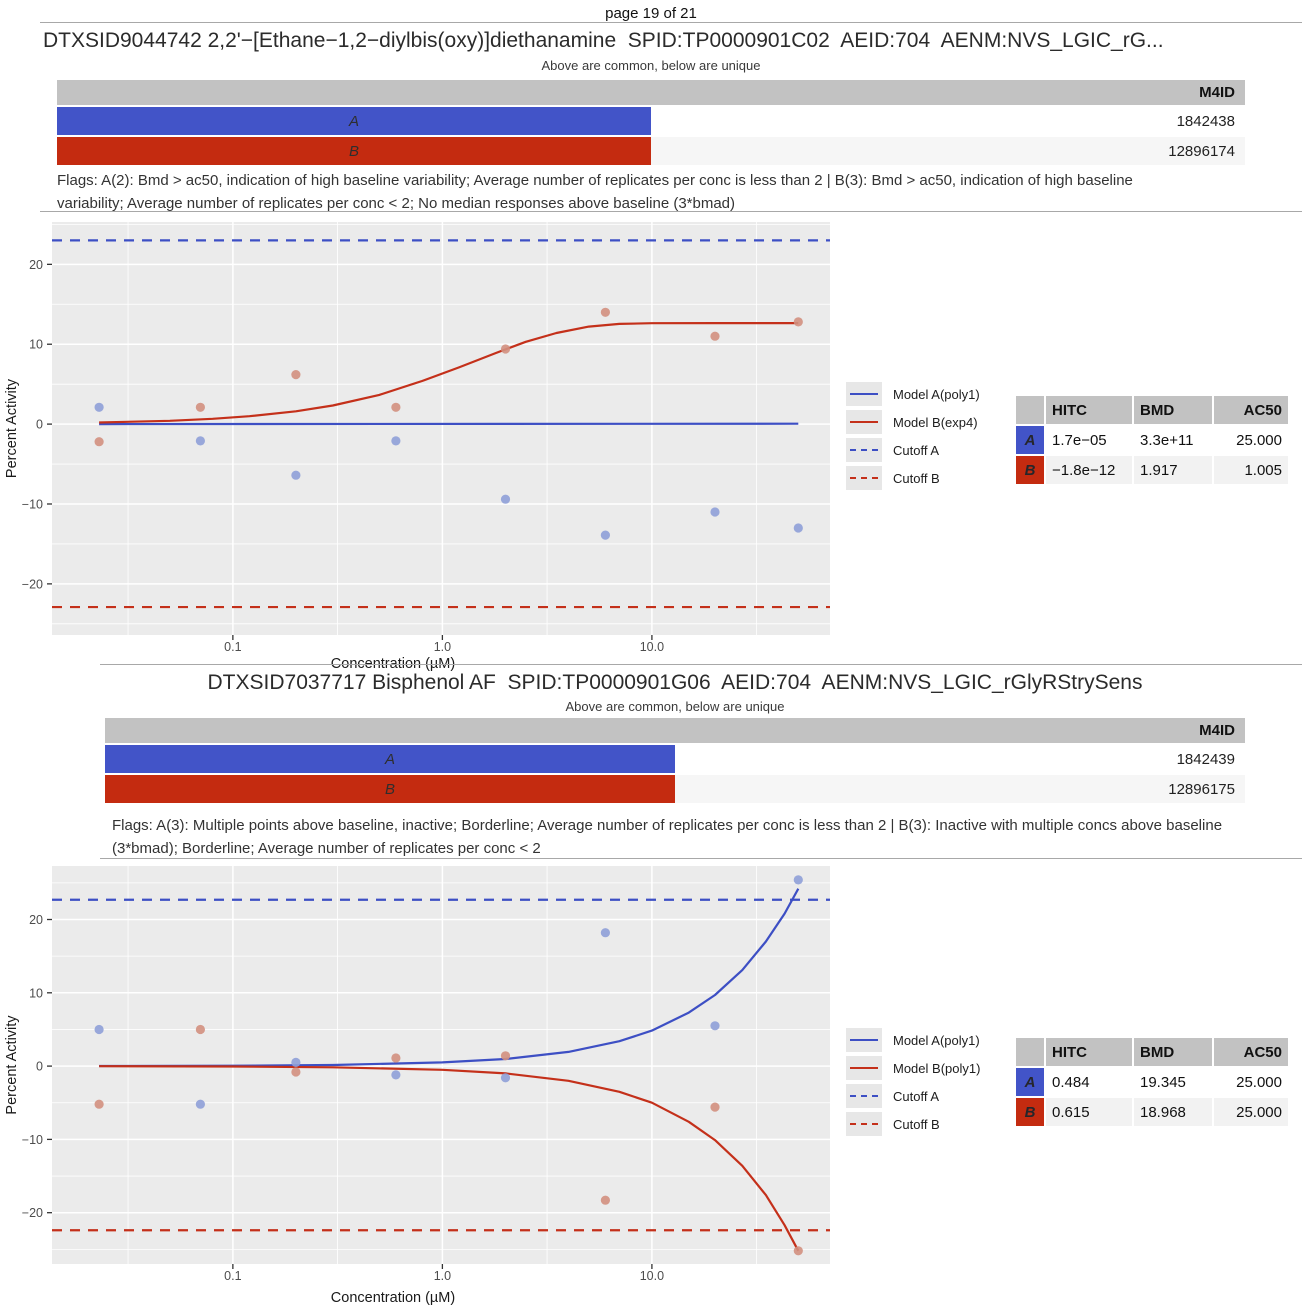 This screenshot has width=1302, height=1307. Describe the element at coordinates (671, 22) in the screenshot. I see `header-divider` at that location.